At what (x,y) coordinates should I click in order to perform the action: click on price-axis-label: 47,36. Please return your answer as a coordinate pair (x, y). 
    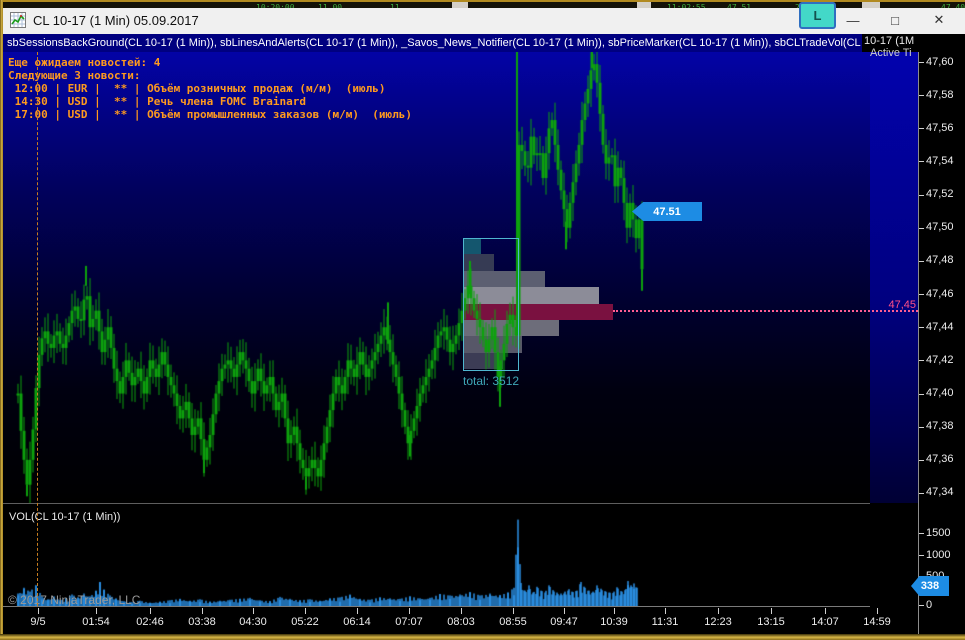
    Looking at the image, I should click on (940, 459).